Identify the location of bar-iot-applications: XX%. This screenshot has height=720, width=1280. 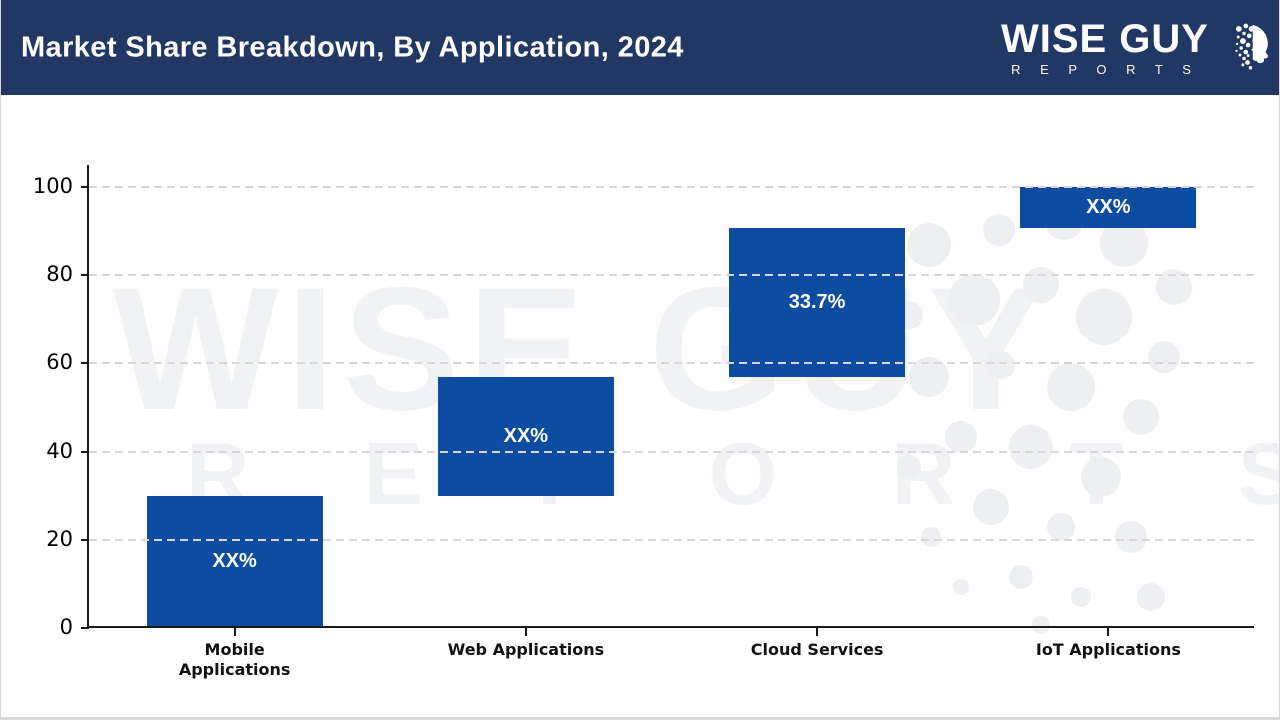
(1108, 207).